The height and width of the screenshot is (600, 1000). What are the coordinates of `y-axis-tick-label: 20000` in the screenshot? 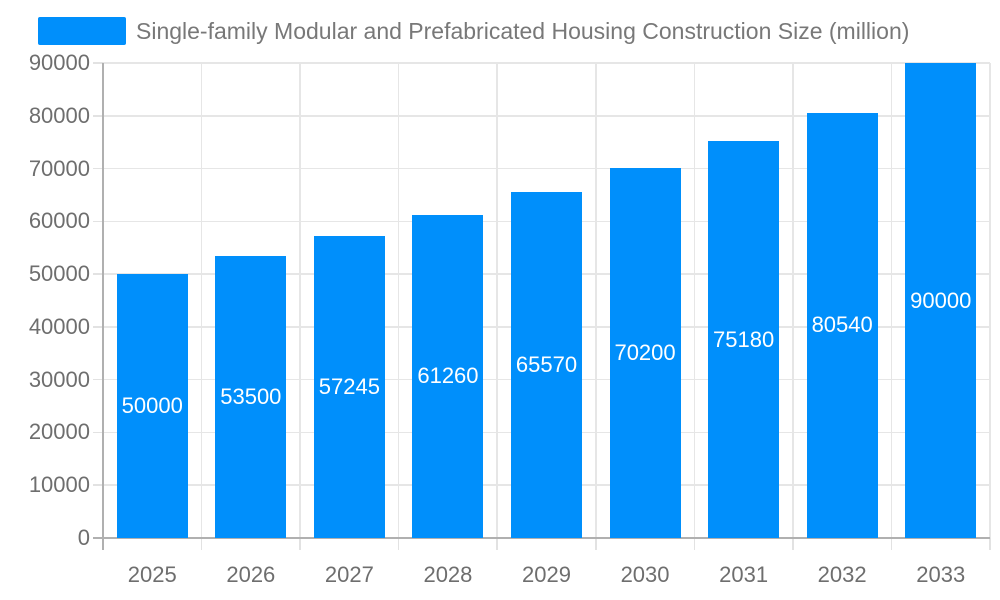 It's located at (59, 432).